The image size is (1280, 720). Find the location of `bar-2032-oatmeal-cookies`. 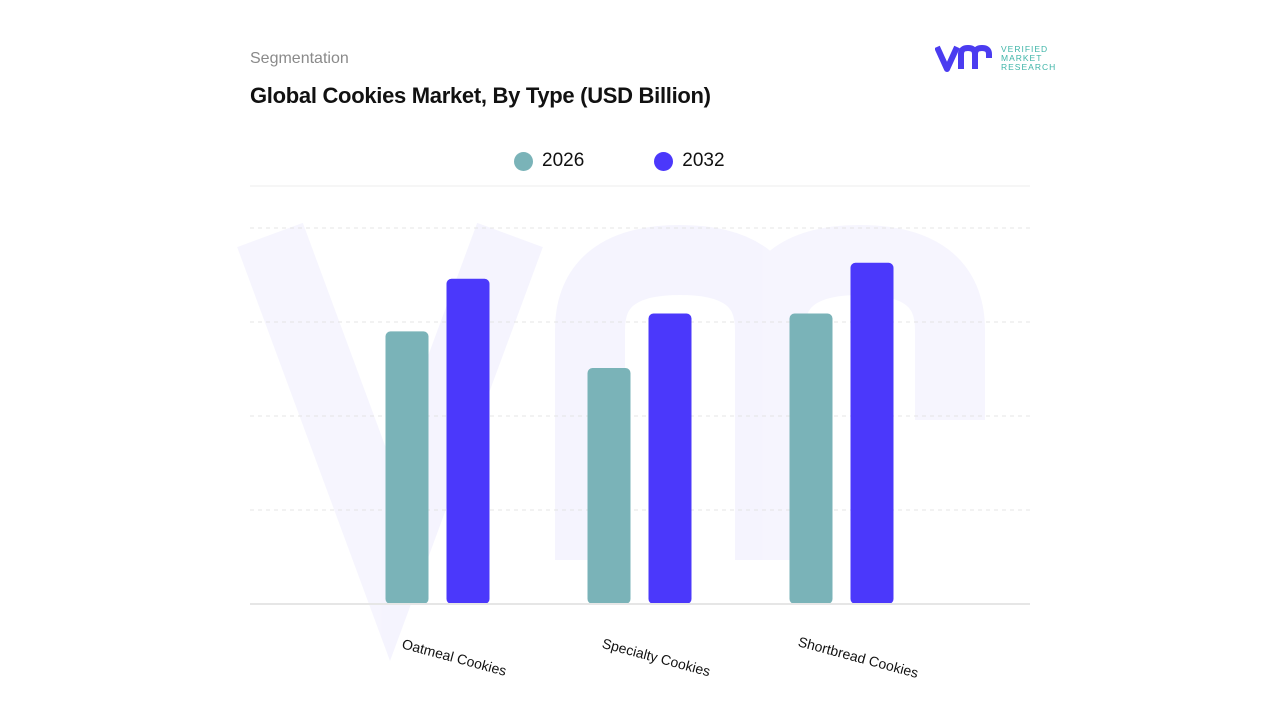

bar-2032-oatmeal-cookies is located at coordinates (468, 441).